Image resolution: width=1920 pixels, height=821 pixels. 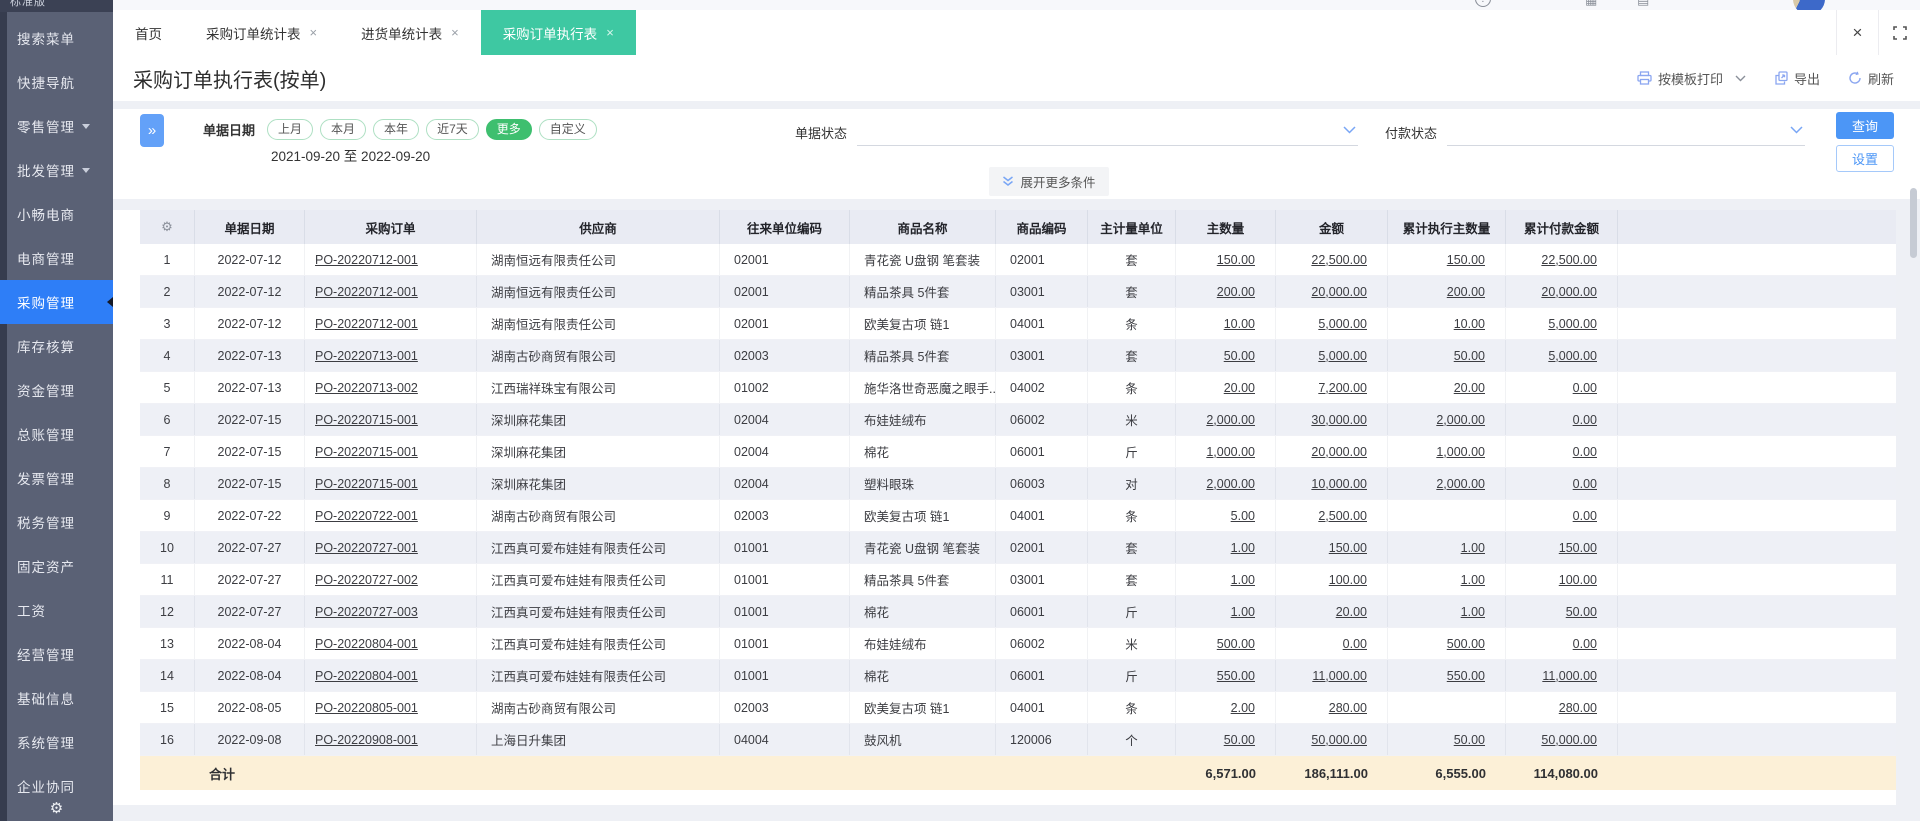 What do you see at coordinates (508, 129) in the screenshot?
I see `date-preset-more-pill: 更多` at bounding box center [508, 129].